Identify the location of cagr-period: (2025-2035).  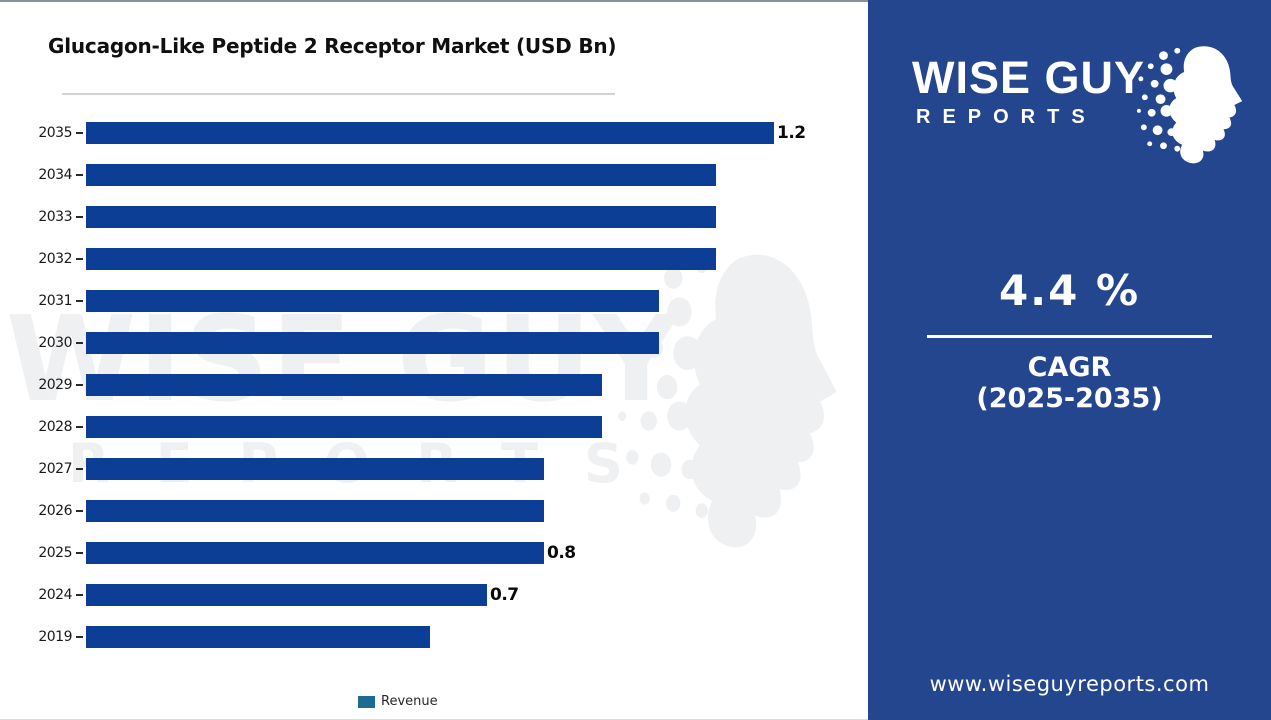
(1069, 399).